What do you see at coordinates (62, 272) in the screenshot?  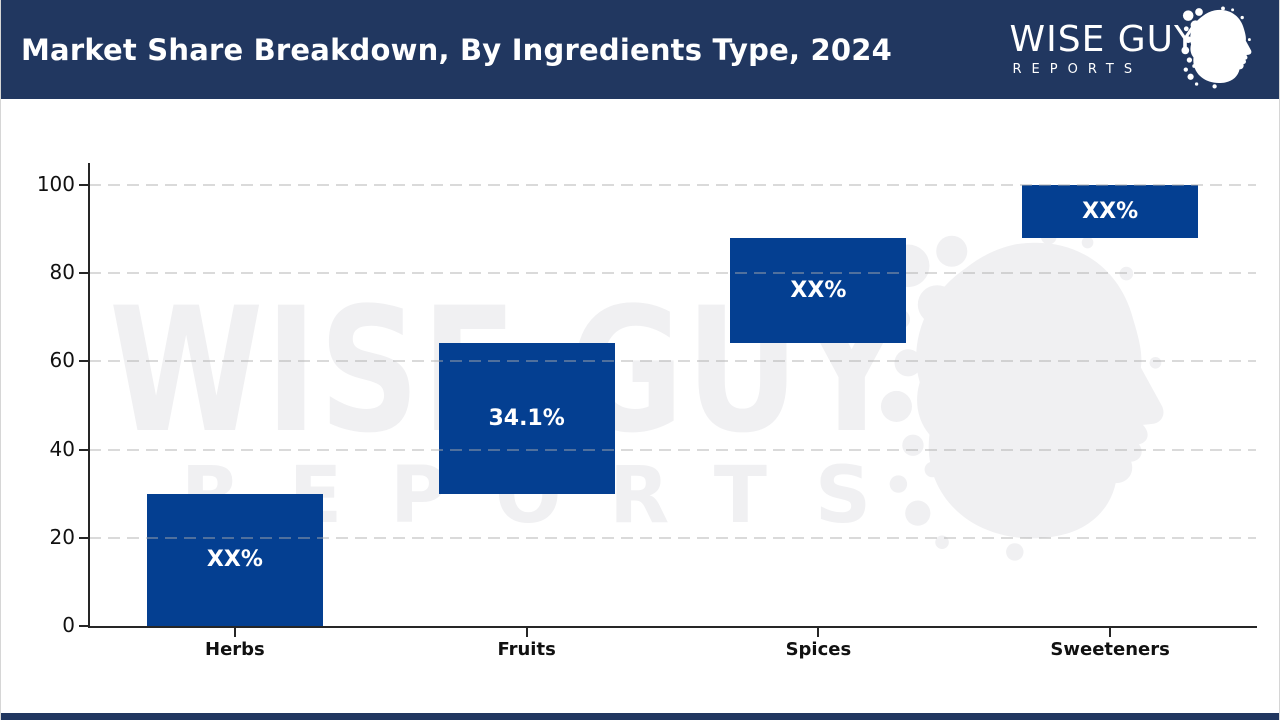 I see `y-tick-label-80: 80` at bounding box center [62, 272].